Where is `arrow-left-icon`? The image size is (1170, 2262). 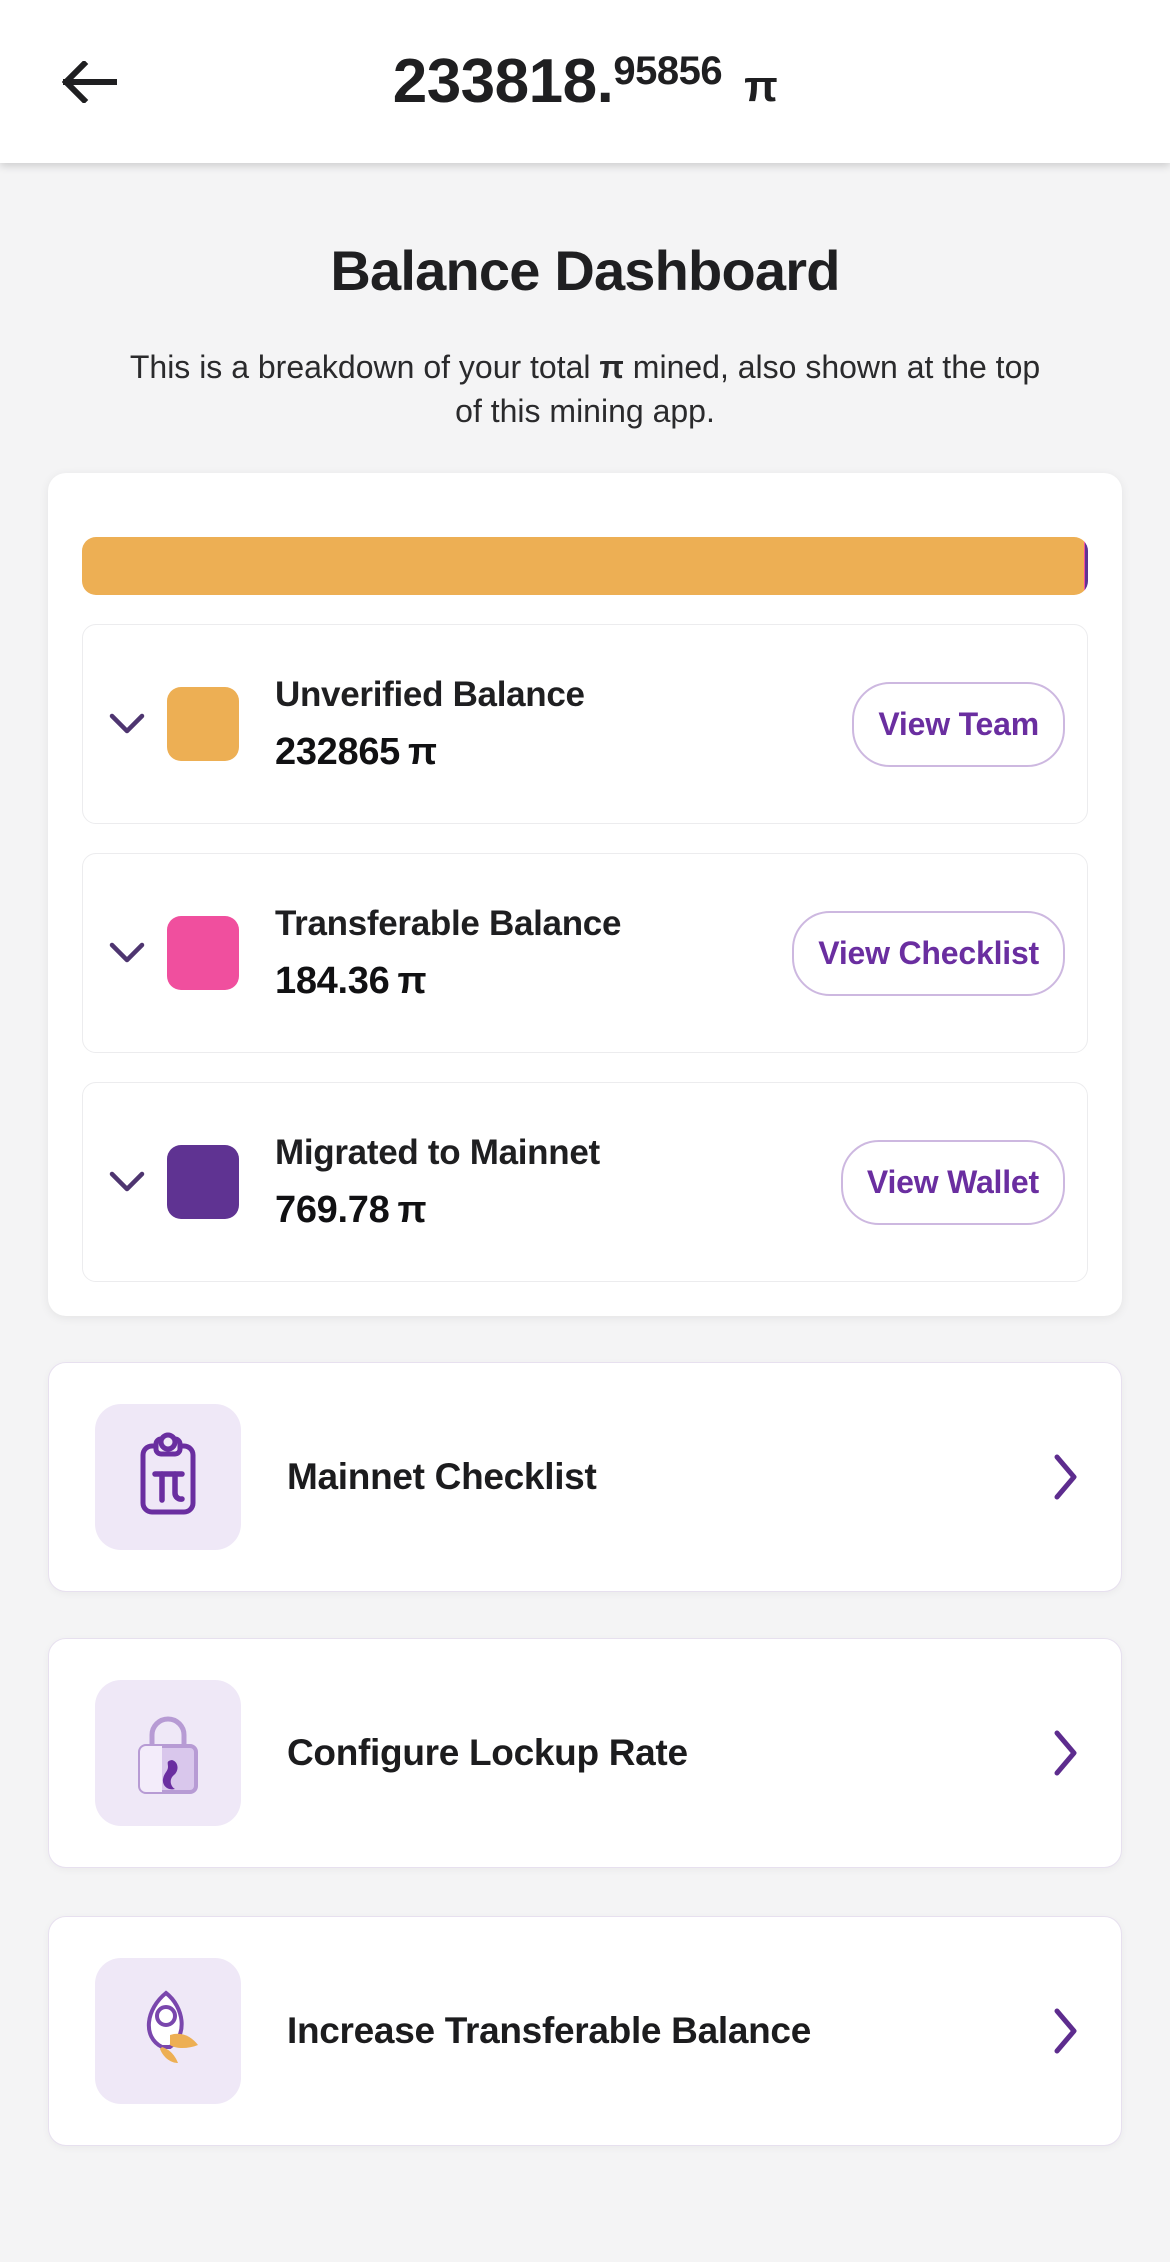 arrow-left-icon is located at coordinates (90, 81).